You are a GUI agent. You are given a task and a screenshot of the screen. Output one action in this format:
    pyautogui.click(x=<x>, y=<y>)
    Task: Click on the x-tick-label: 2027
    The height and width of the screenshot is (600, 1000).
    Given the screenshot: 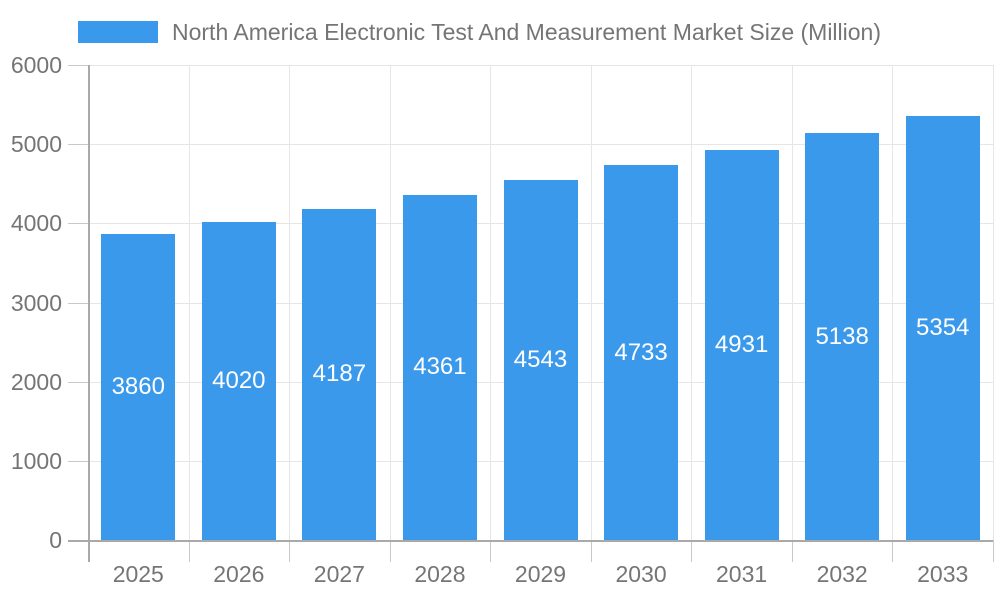 What is the action you would take?
    pyautogui.click(x=339, y=574)
    